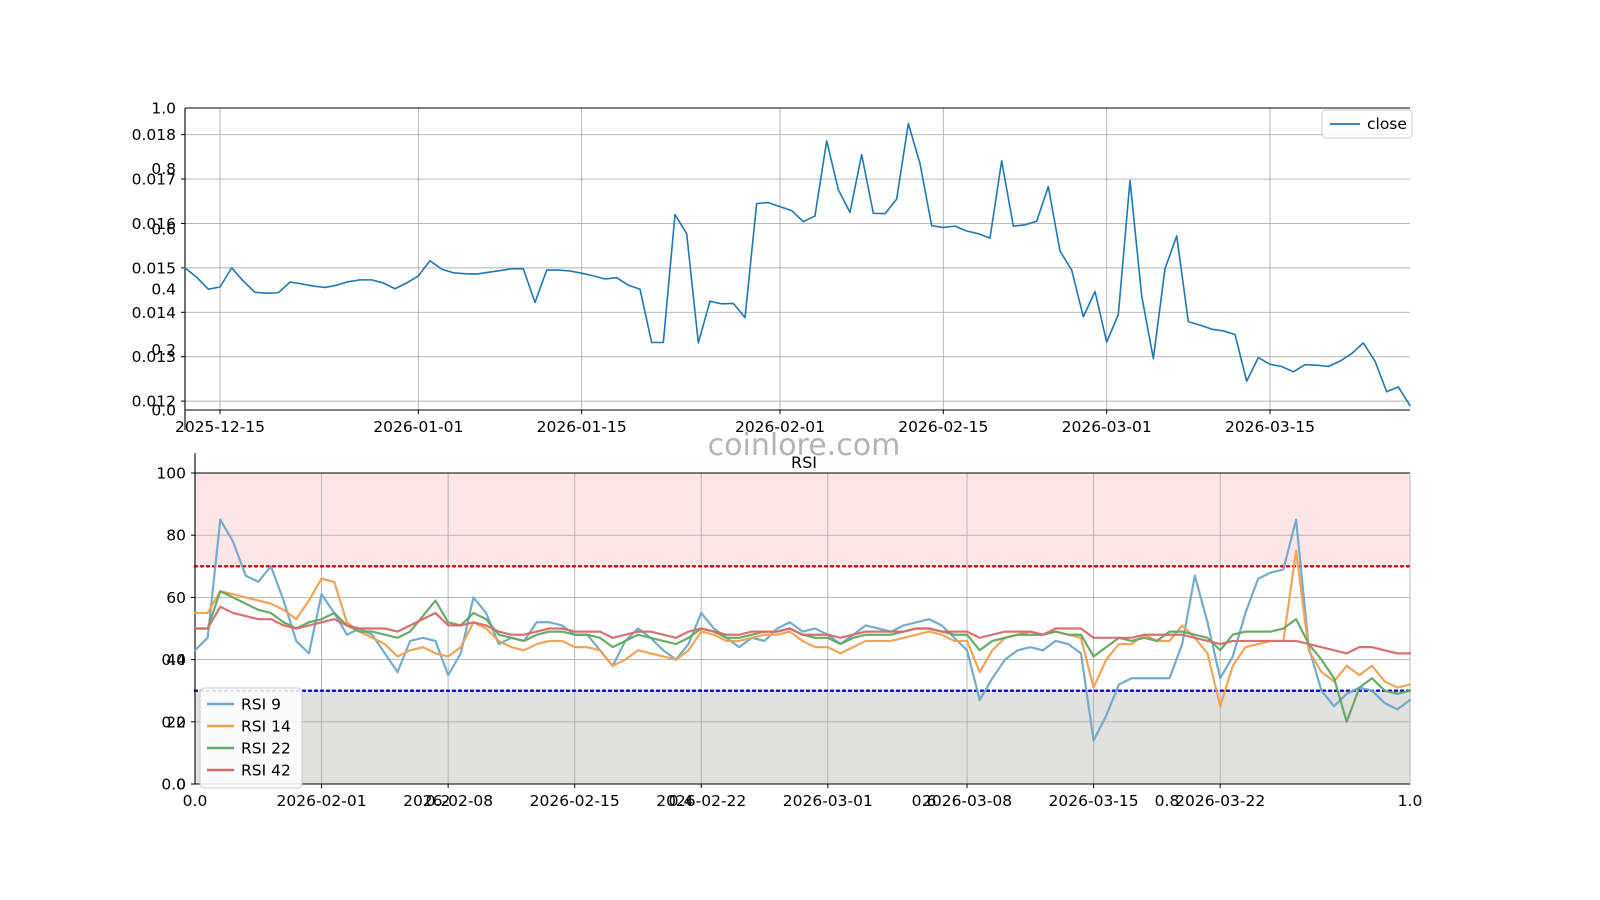 This screenshot has height=900, width=1600. I want to click on price-ytick-label: 0.012, so click(154, 402).